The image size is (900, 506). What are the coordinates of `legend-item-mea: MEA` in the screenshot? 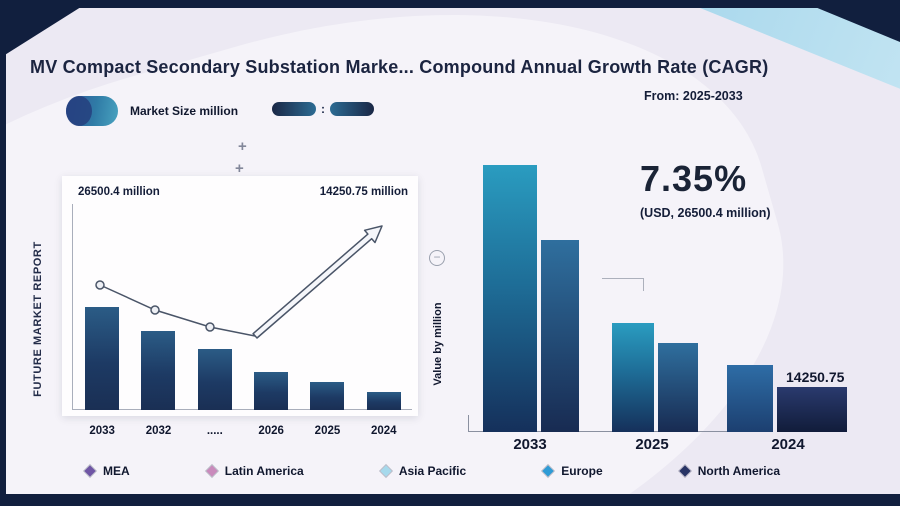 It's located at (107, 471).